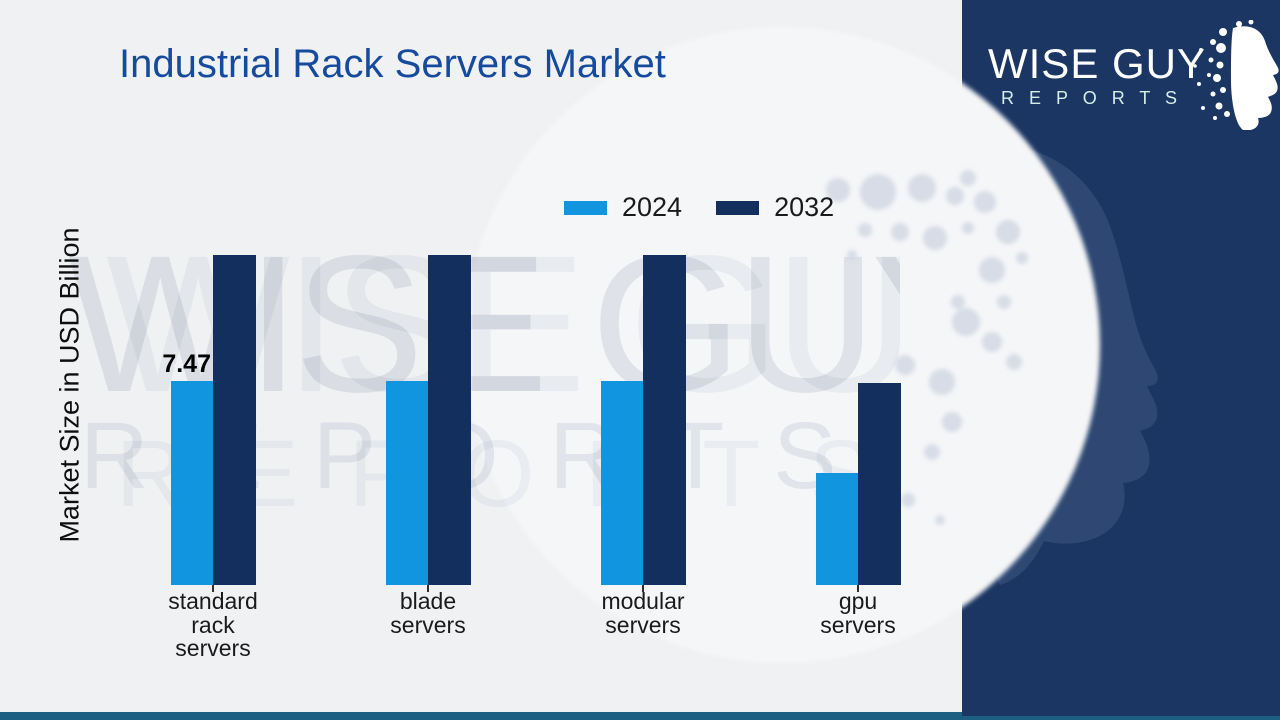  Describe the element at coordinates (1236, 75) in the screenshot. I see `dotted-head-profile-icon` at that location.